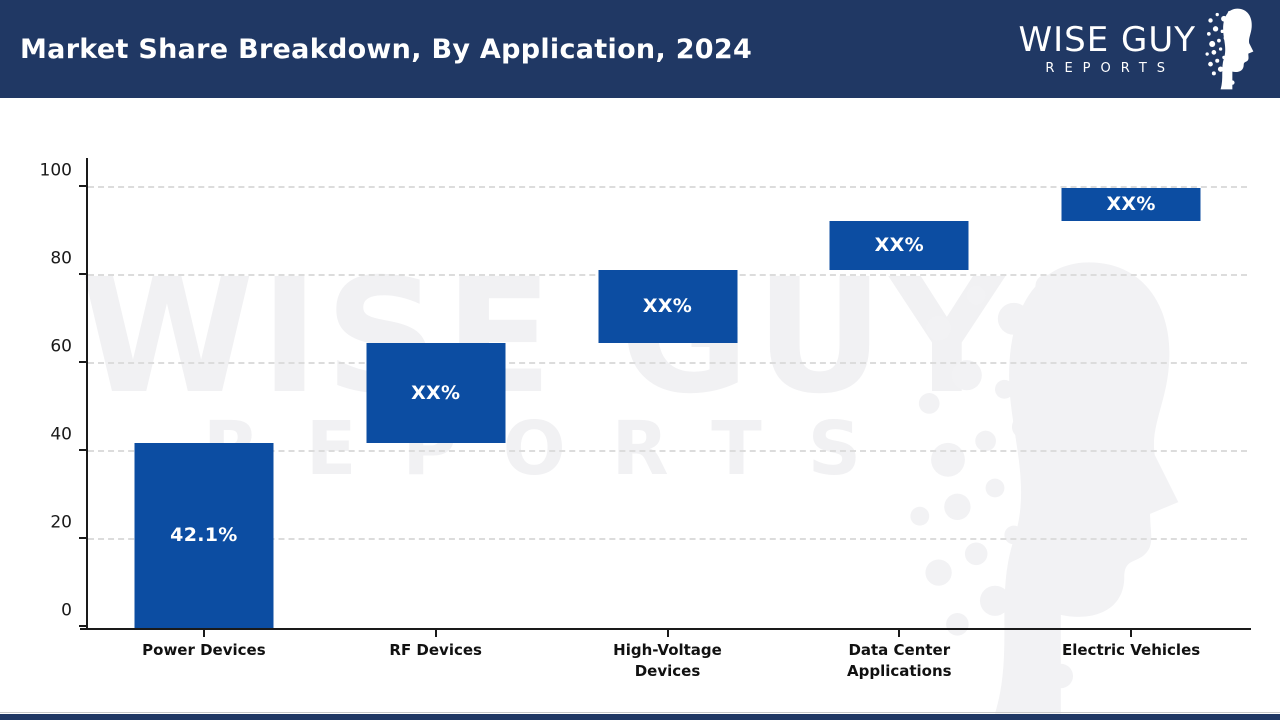 This screenshot has height=723, width=1280. I want to click on logo-subtitle: REPORTS, so click(1110, 68).